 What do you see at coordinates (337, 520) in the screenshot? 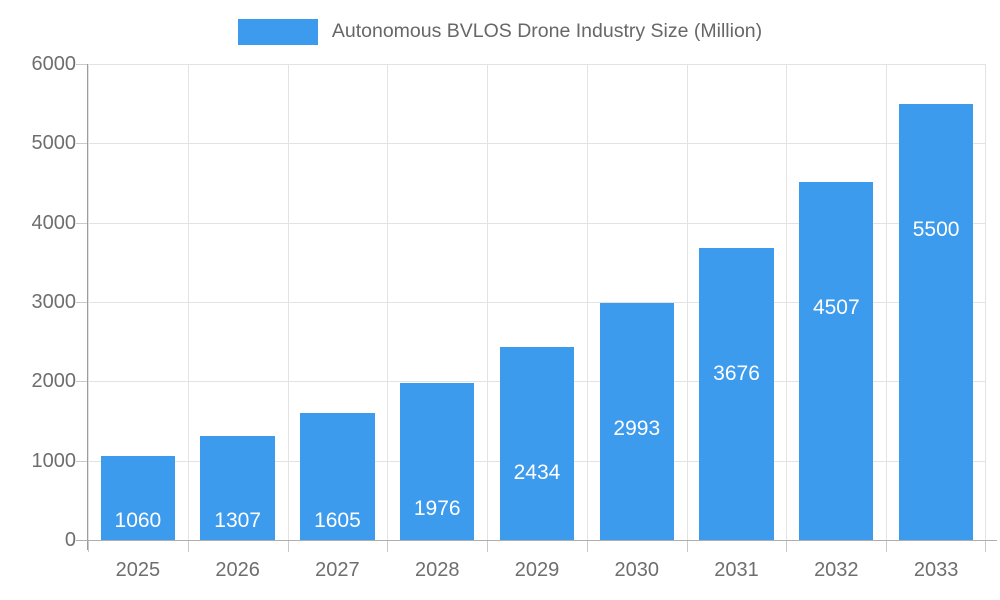
I see `bar-value-label: 1605` at bounding box center [337, 520].